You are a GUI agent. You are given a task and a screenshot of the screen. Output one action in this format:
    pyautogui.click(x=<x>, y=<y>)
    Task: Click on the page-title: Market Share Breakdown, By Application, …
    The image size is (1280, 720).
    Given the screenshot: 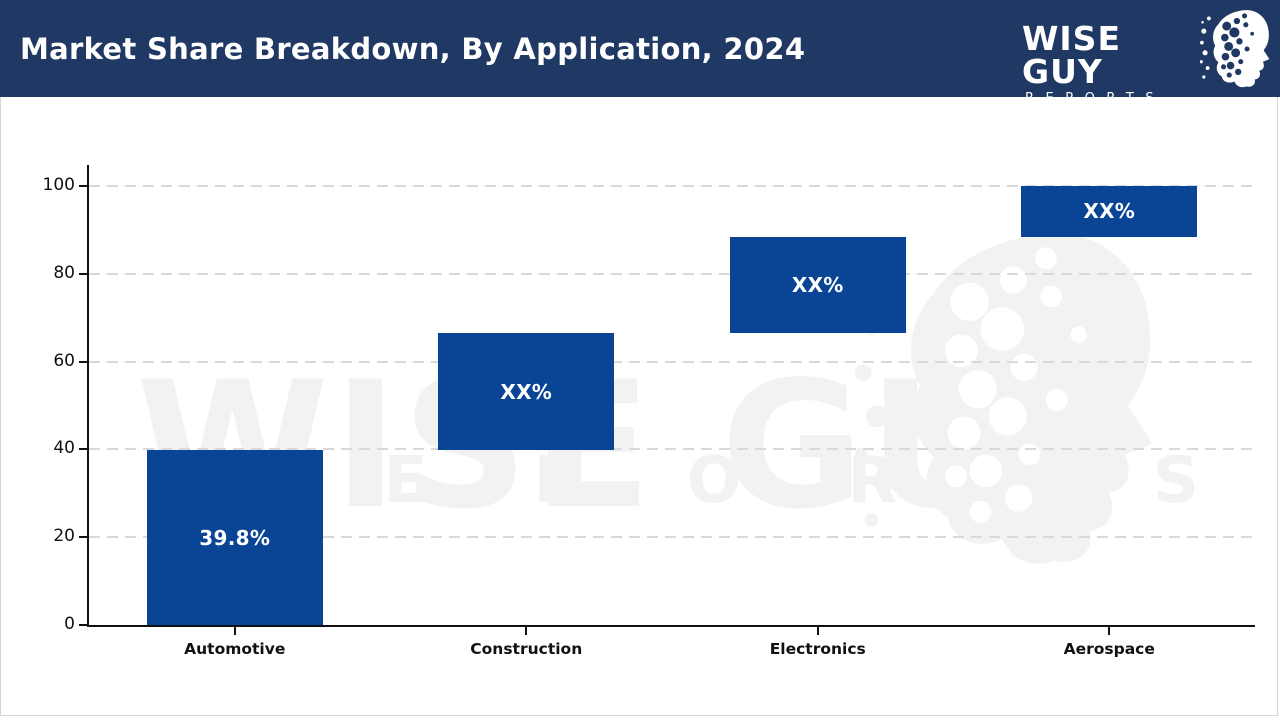 What is the action you would take?
    pyautogui.click(x=413, y=48)
    